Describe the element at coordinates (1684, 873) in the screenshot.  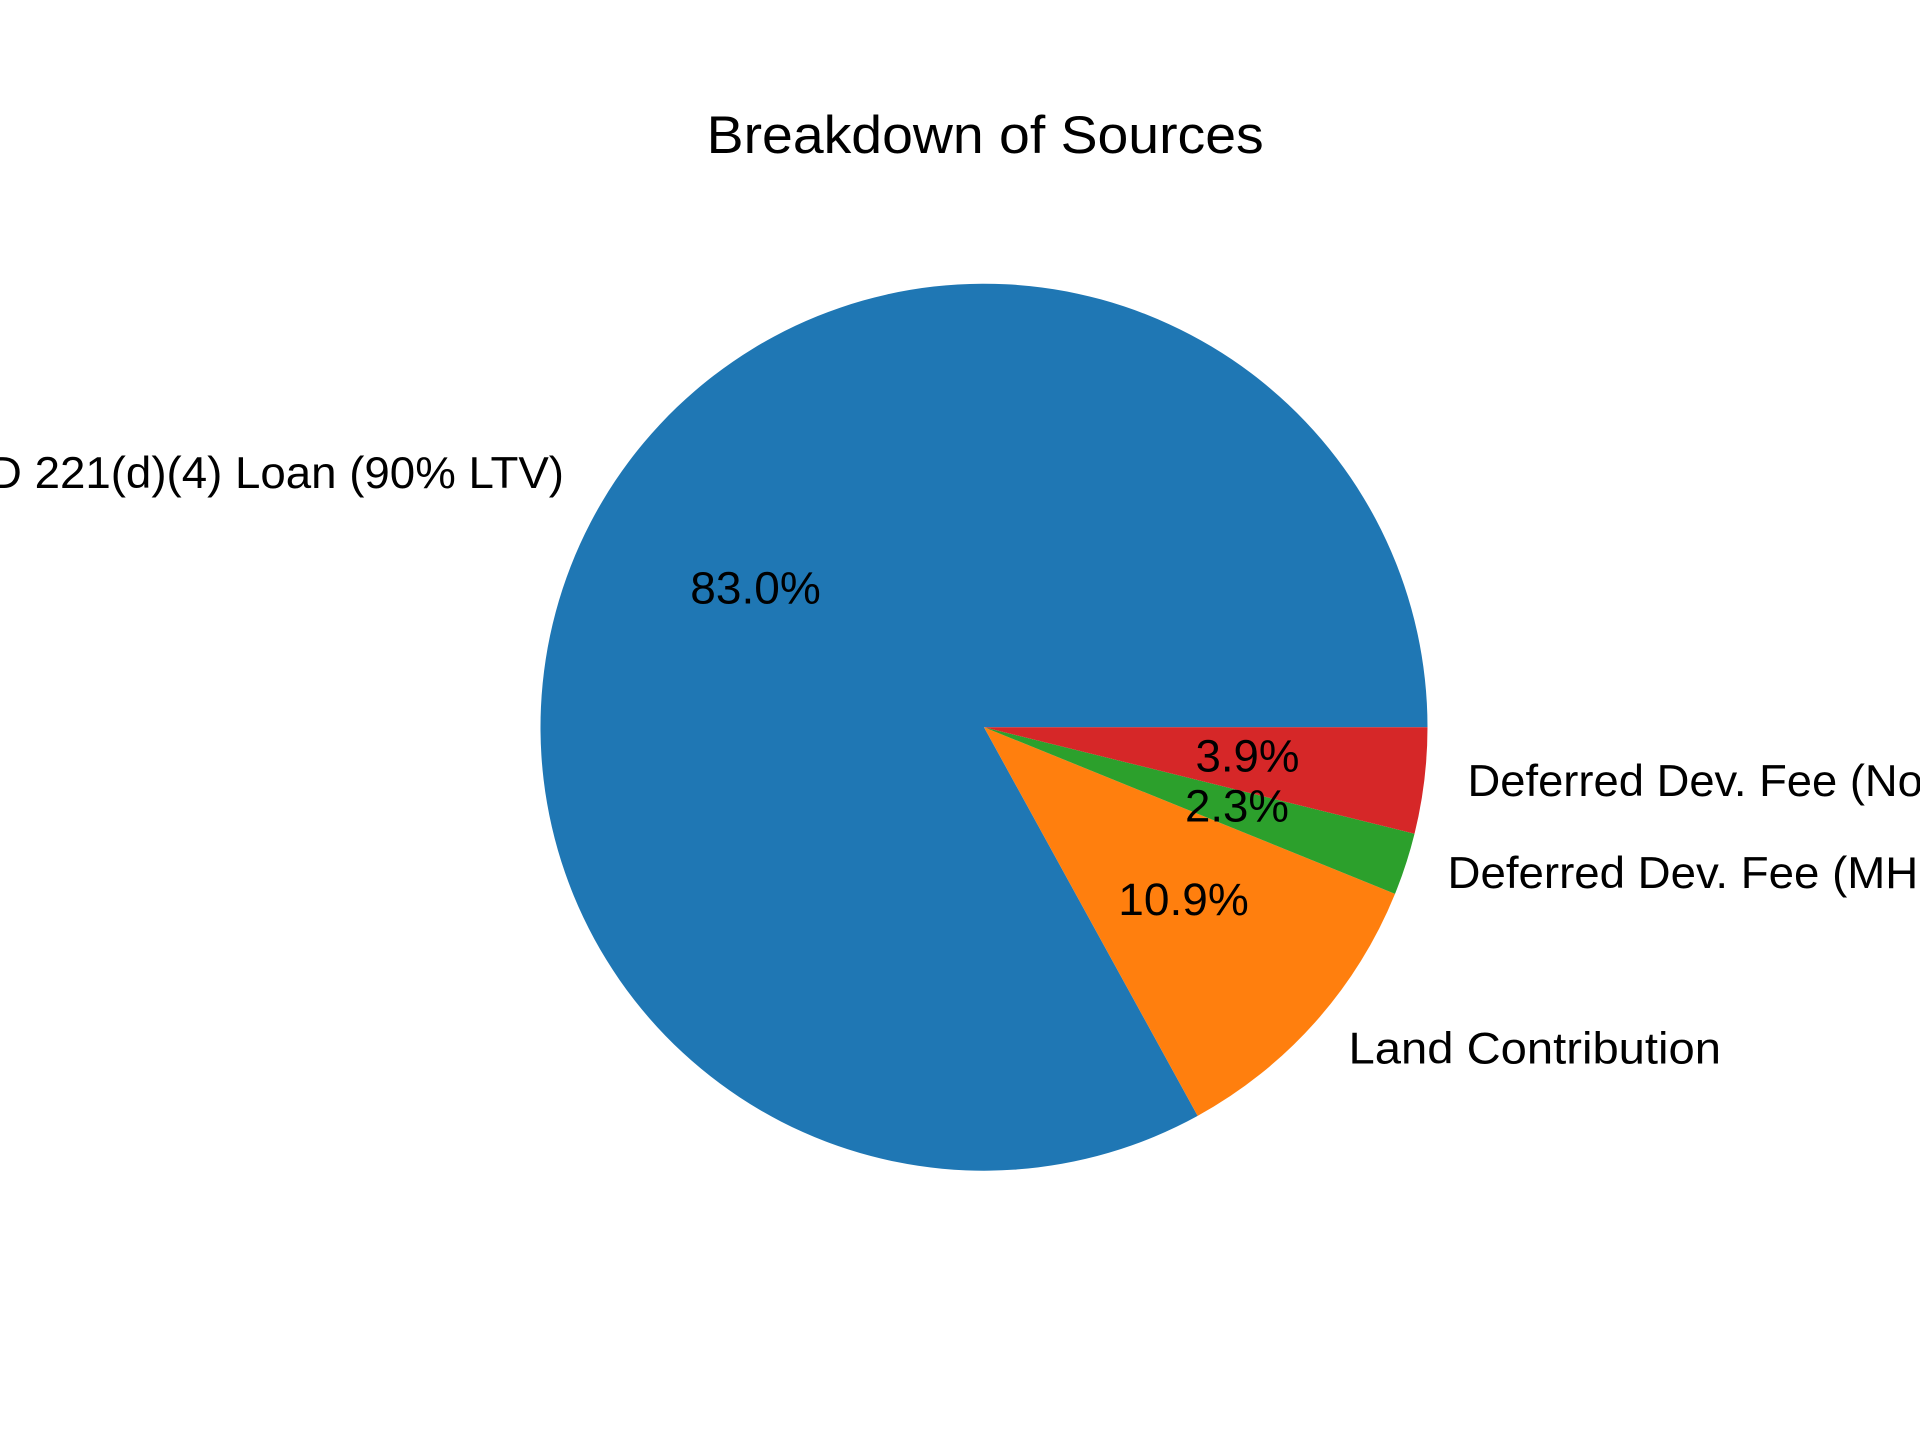
I see `svg-text: Deferred Dev. Fee (MHDC)` at that location.